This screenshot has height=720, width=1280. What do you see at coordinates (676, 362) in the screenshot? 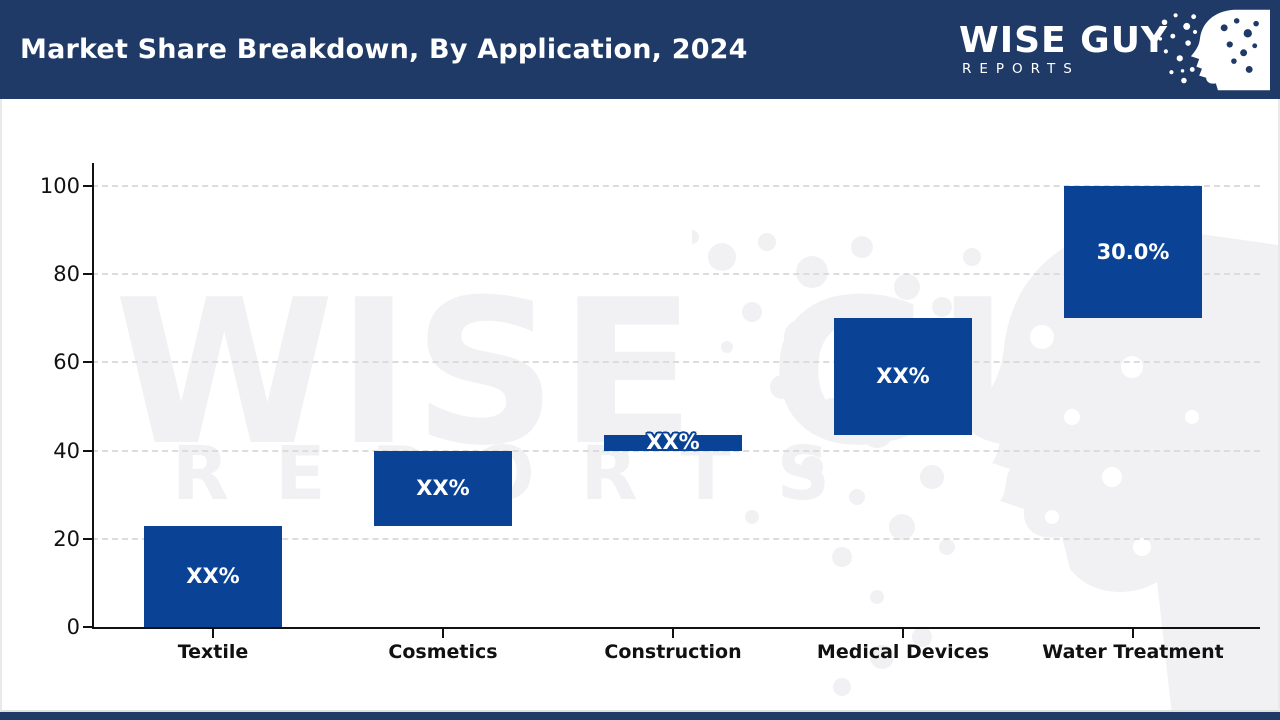
I see `gridline-y60` at bounding box center [676, 362].